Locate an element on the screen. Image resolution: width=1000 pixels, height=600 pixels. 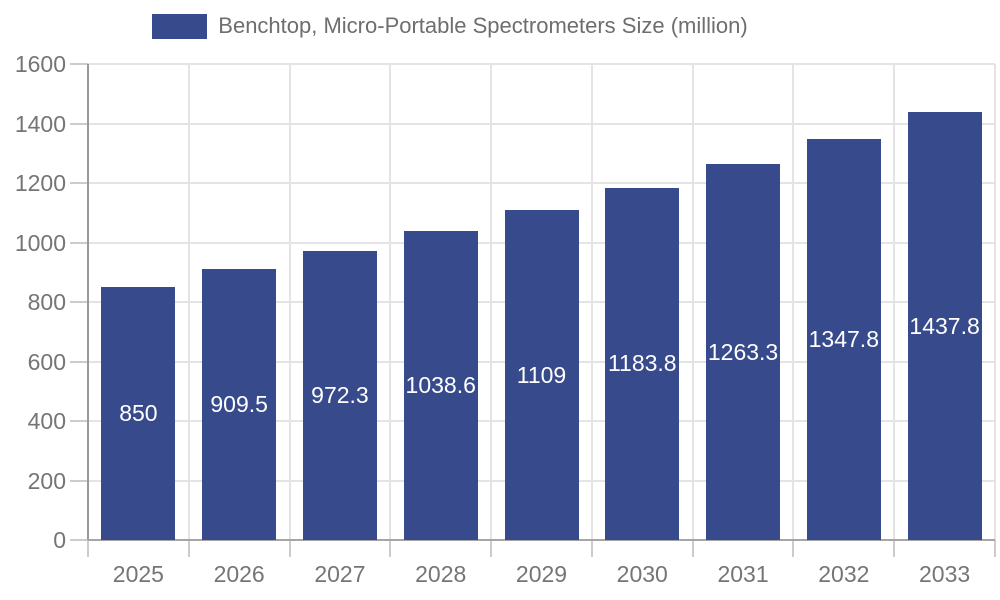
bar-2025: 850 is located at coordinates (138, 413).